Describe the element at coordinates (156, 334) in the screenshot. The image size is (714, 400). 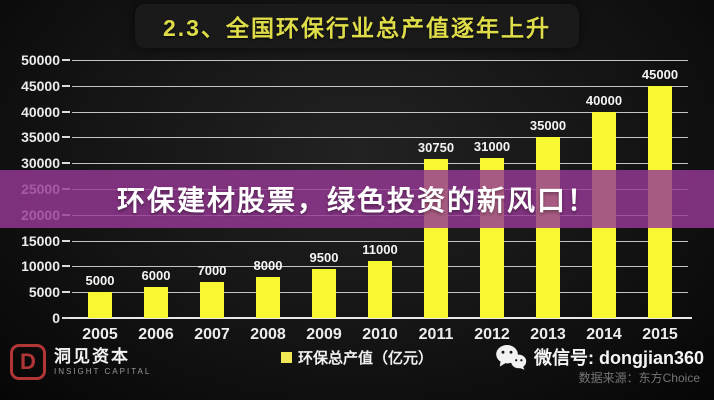
I see `x-tick-label: 2006` at that location.